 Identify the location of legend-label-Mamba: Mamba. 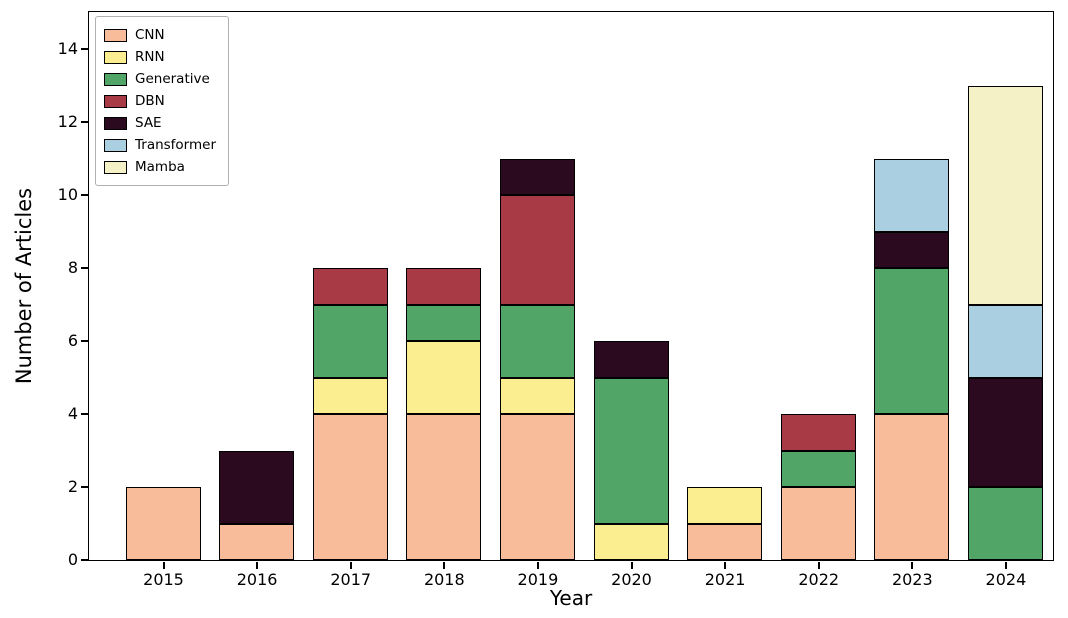
(160, 167).